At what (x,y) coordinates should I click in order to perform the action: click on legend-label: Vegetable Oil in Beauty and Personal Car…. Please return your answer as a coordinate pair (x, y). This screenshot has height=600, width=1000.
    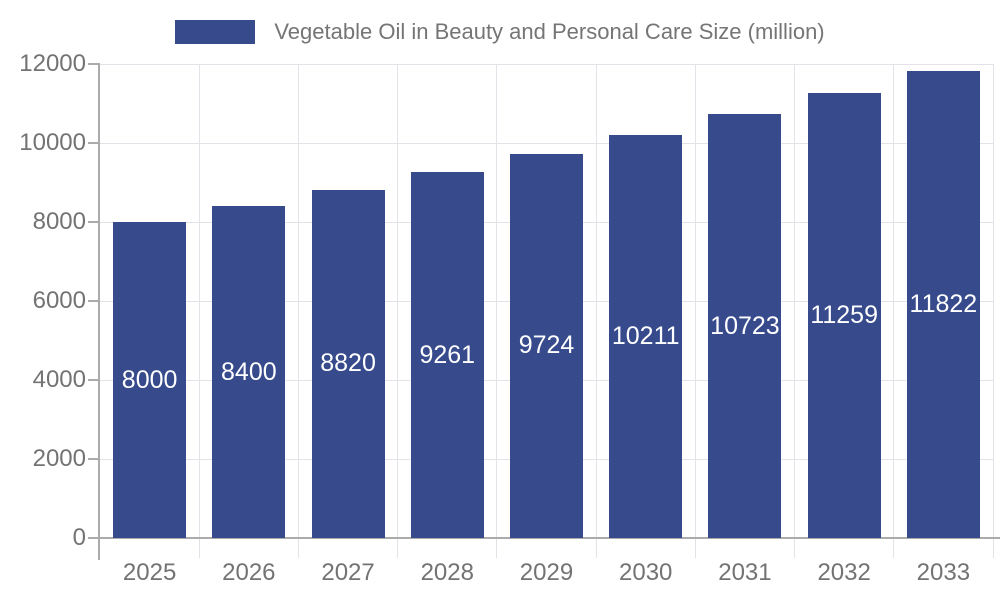
    Looking at the image, I should click on (549, 31).